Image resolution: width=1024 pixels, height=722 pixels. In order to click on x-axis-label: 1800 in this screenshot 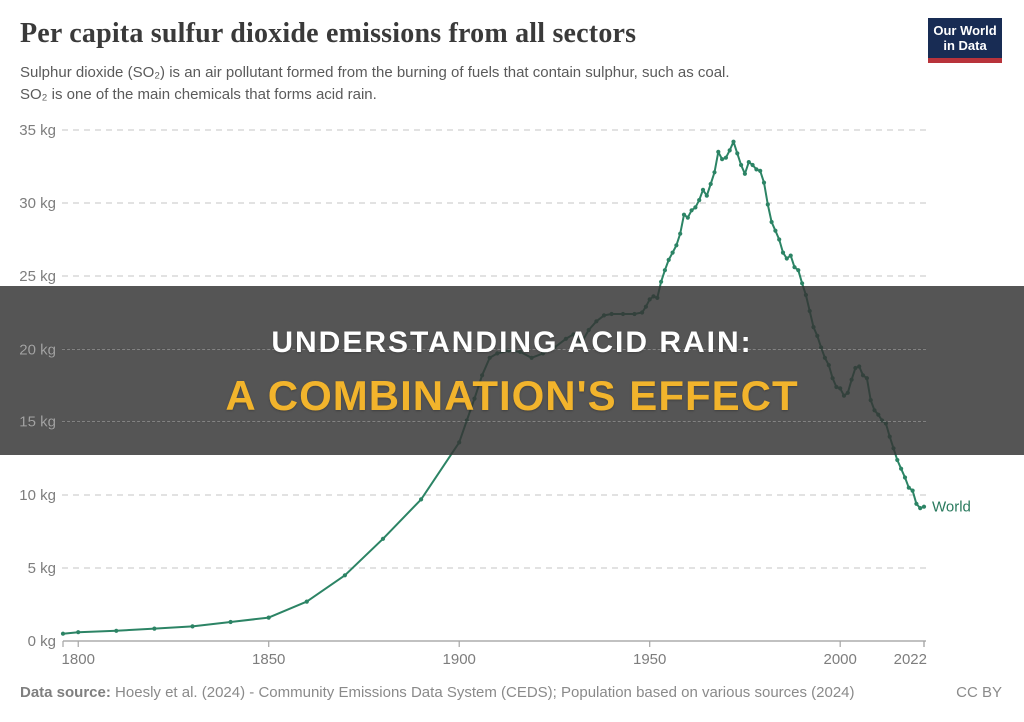, I will do `click(78, 659)`.